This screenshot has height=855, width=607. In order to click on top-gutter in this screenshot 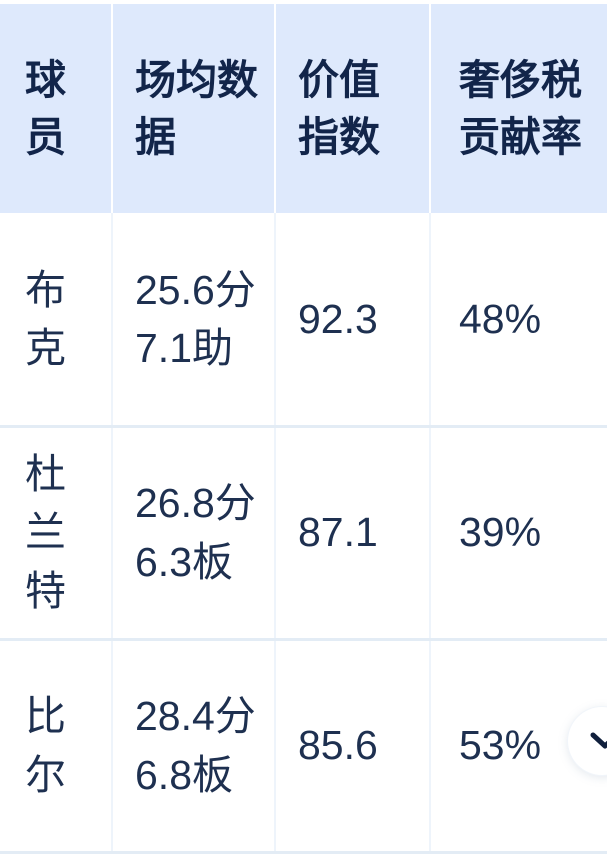, I will do `click(303, 2)`.